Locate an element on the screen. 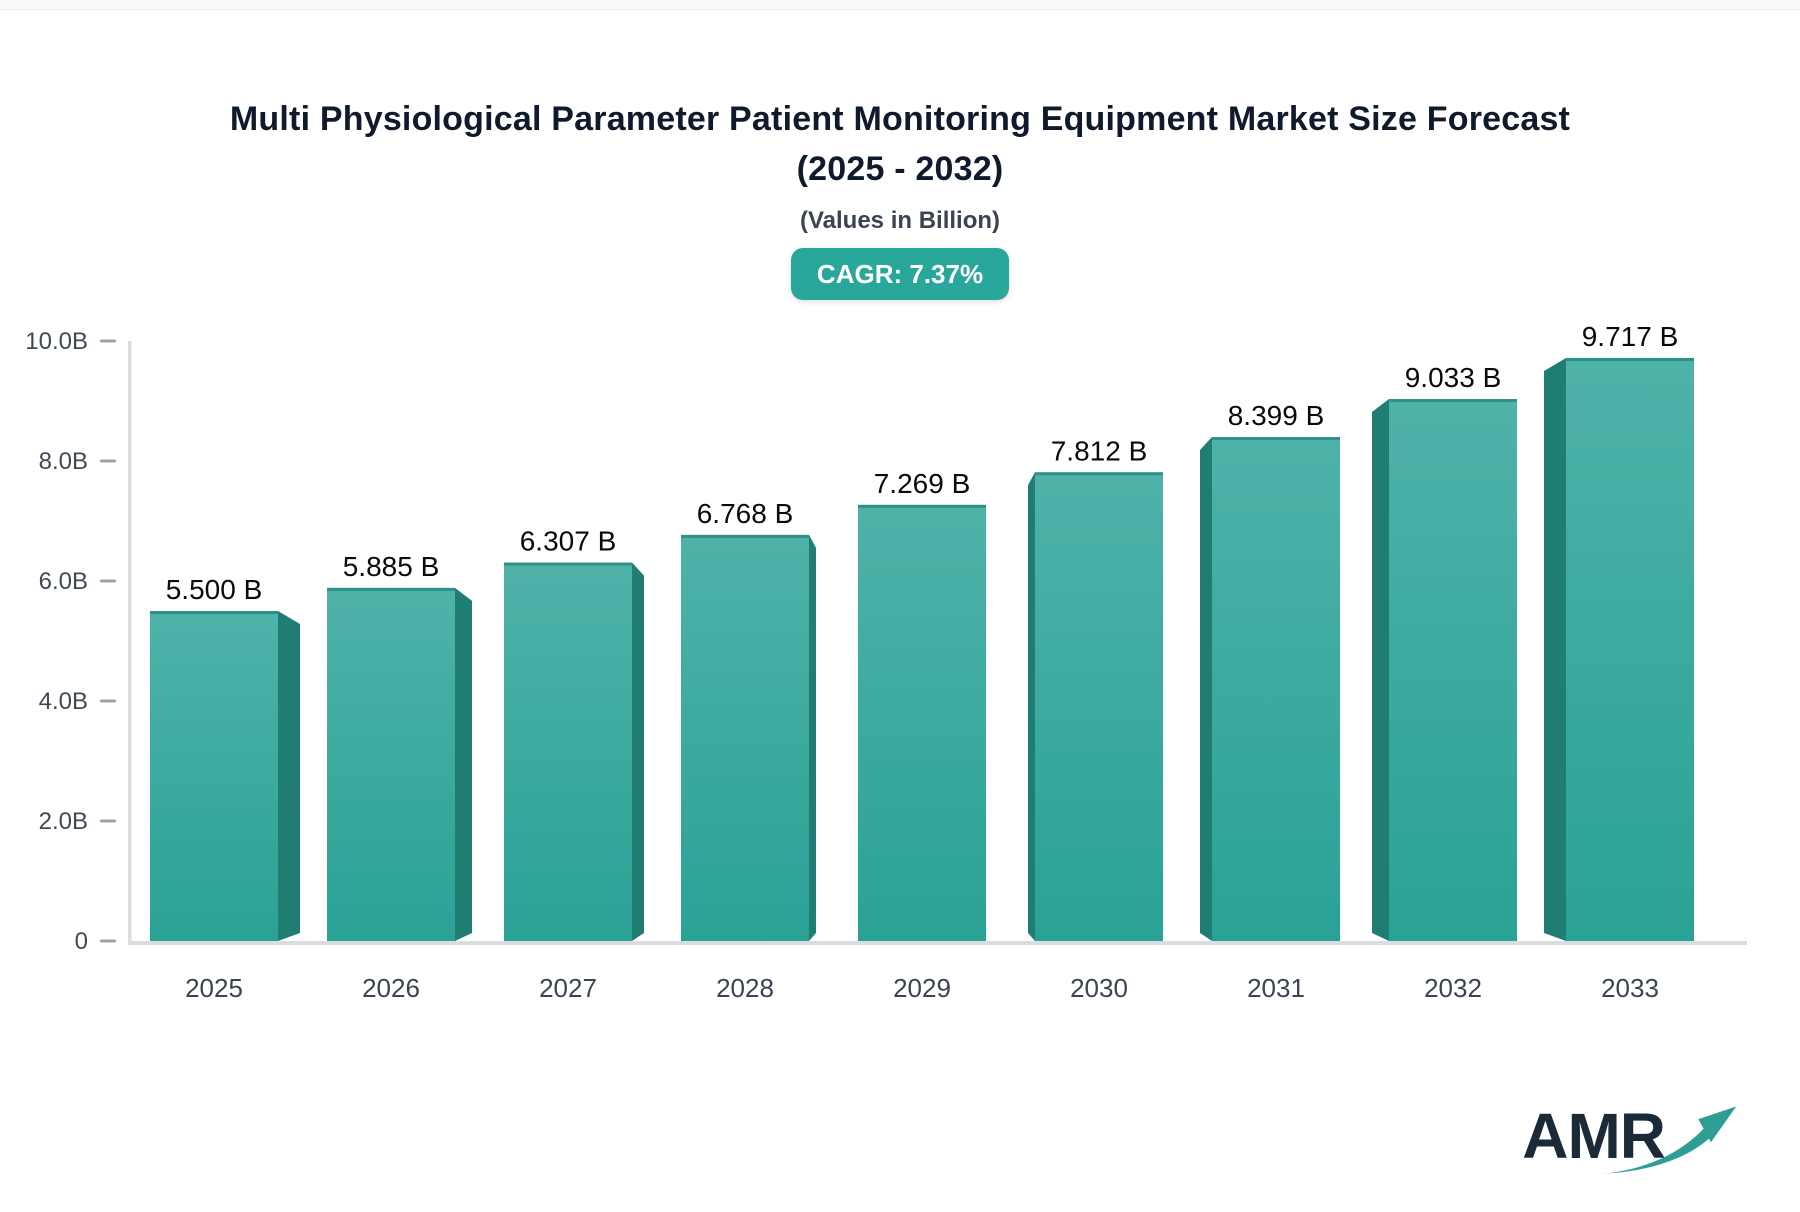 The width and height of the screenshot is (1800, 1212). bar-value-label: 5.885 B is located at coordinates (391, 566).